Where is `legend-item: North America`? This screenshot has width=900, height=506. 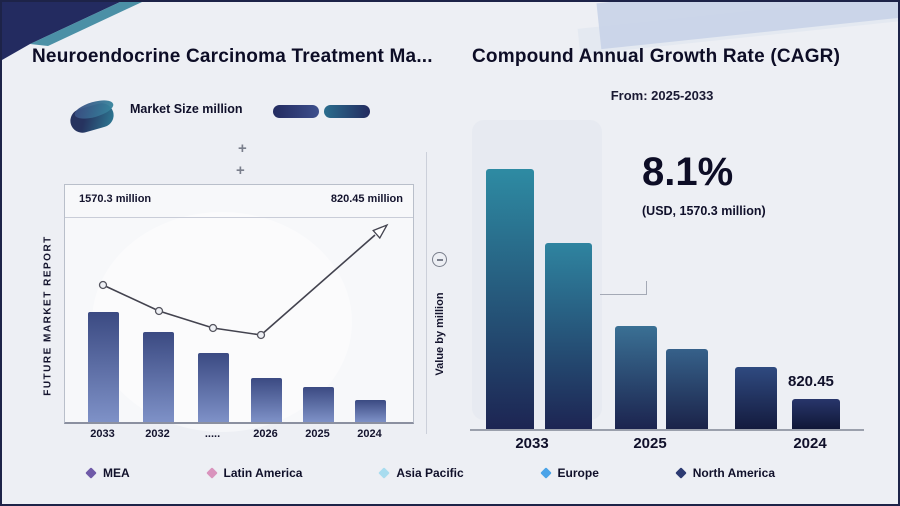
legend-item: North America is located at coordinates (725, 473).